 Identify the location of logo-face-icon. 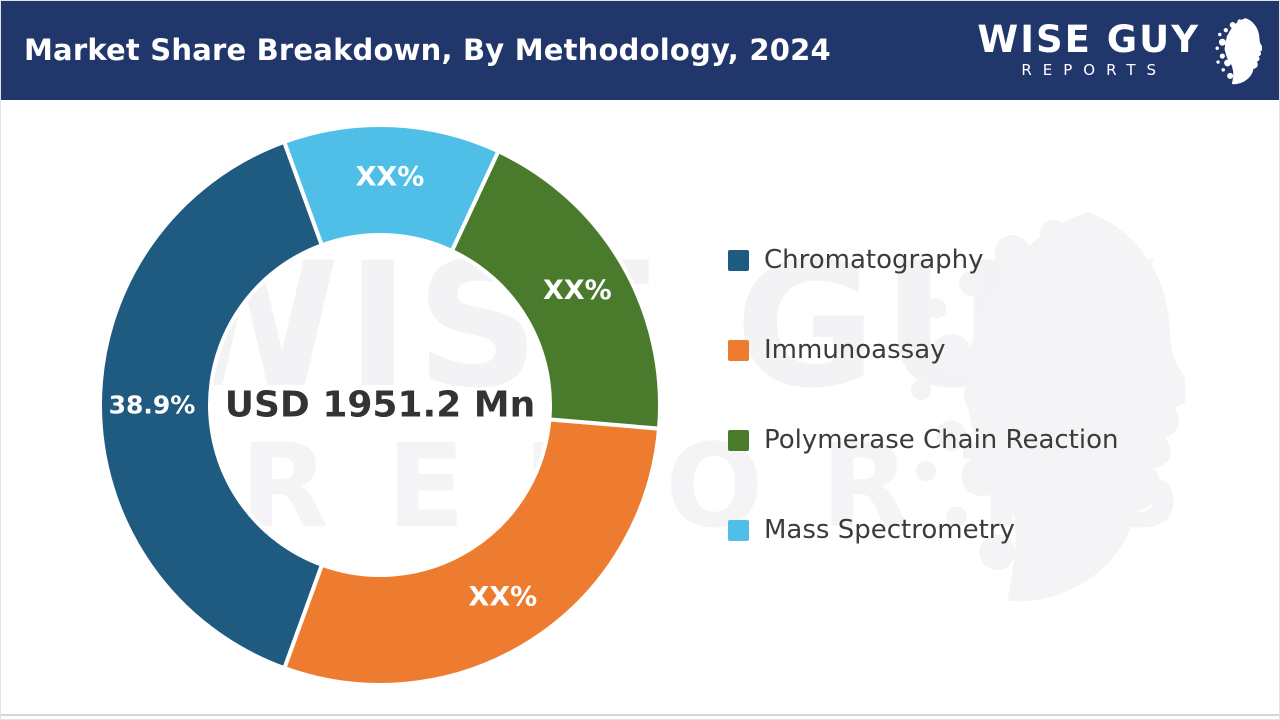
(1238, 51).